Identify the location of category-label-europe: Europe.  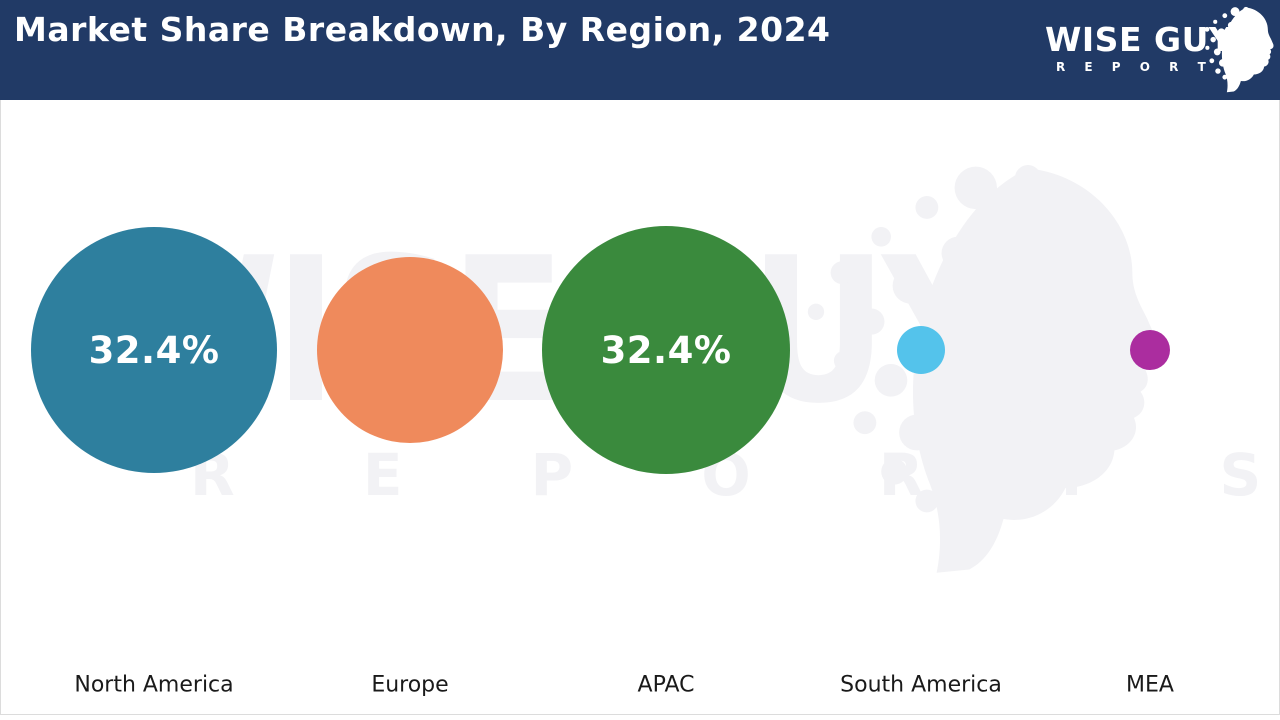
(410, 685).